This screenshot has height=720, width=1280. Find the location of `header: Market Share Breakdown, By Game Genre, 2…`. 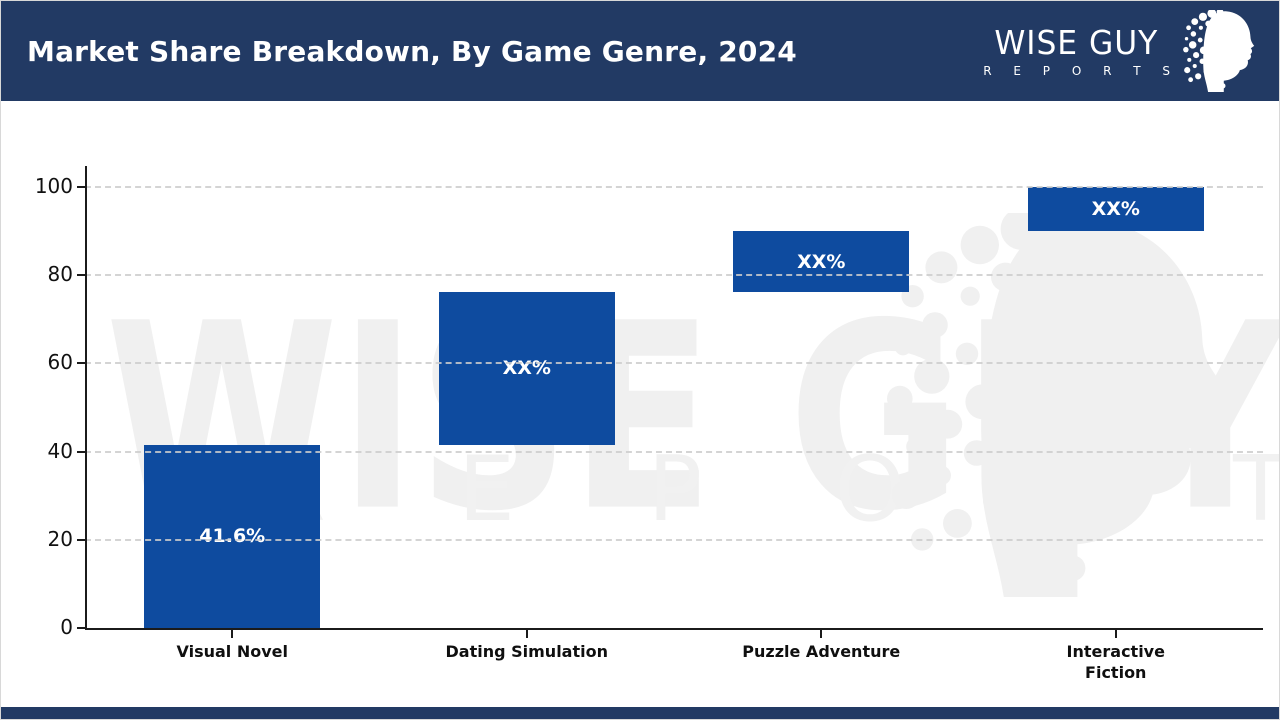

header: Market Share Breakdown, By Game Genre, 2… is located at coordinates (640, 51).